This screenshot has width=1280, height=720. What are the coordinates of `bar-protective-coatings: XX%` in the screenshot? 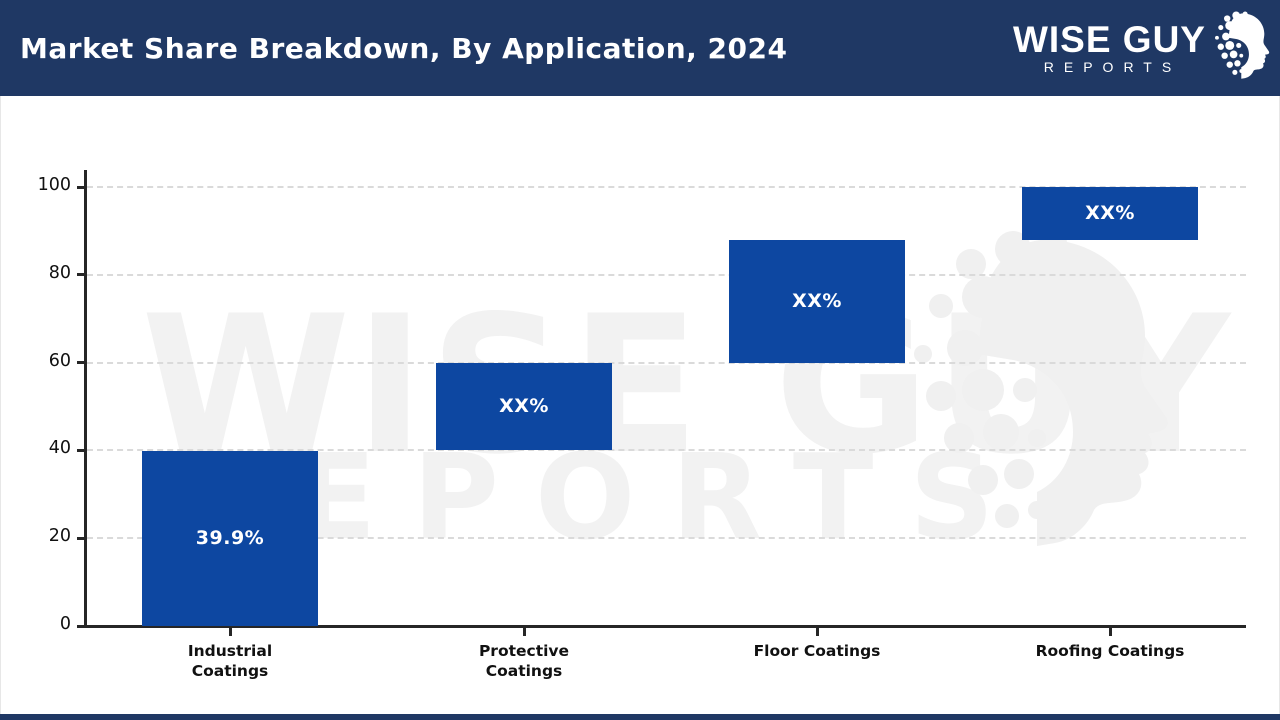 It's located at (524, 406).